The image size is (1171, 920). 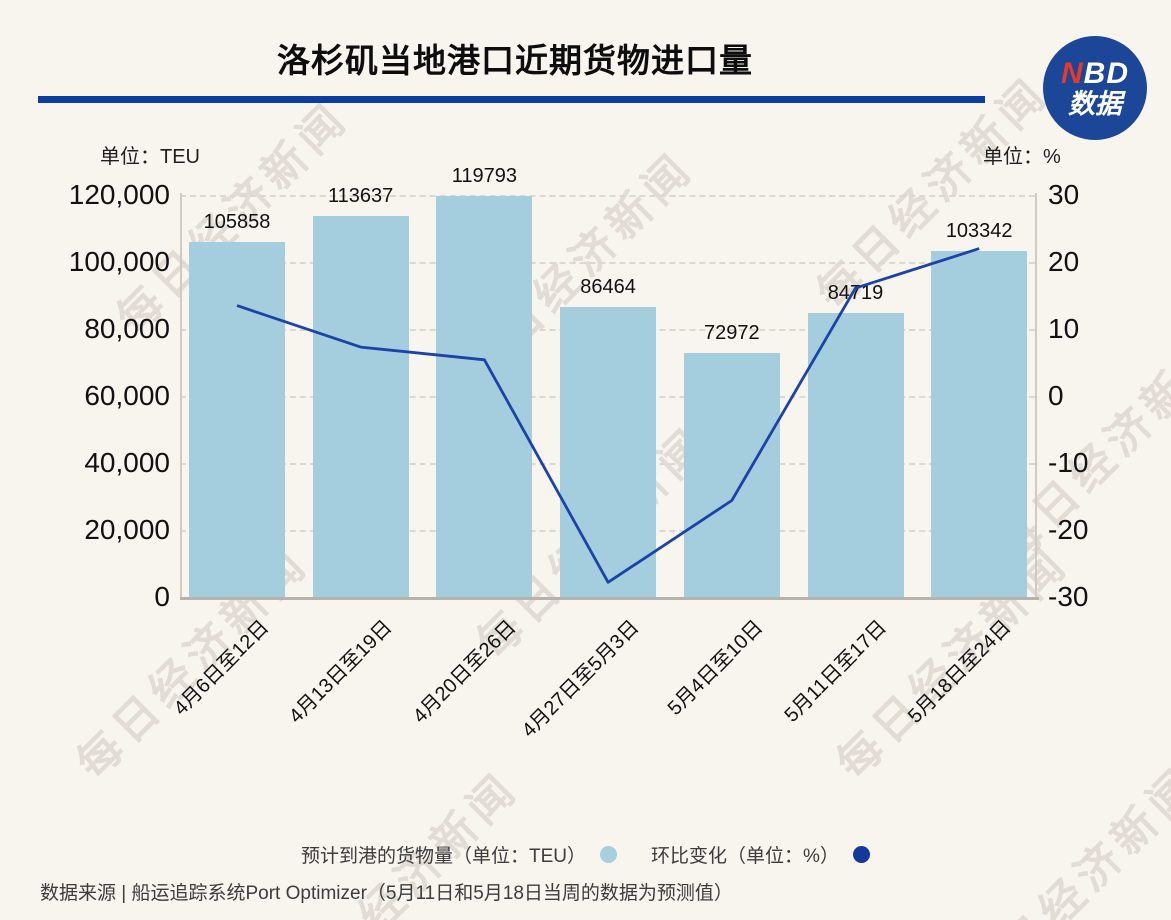 I want to click on left-axis-tick-label: 120,000, so click(x=119, y=194).